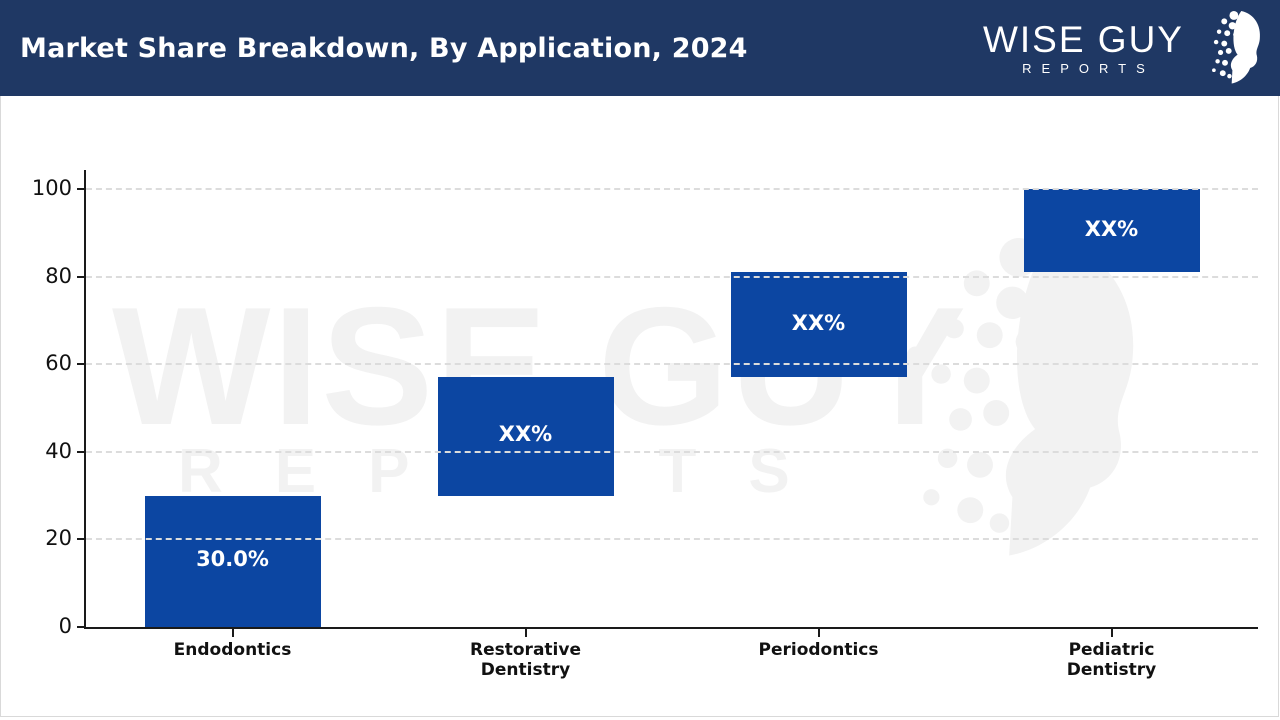 The width and height of the screenshot is (1280, 720). Describe the element at coordinates (58, 275) in the screenshot. I see `ytick-label-80: 80` at that location.